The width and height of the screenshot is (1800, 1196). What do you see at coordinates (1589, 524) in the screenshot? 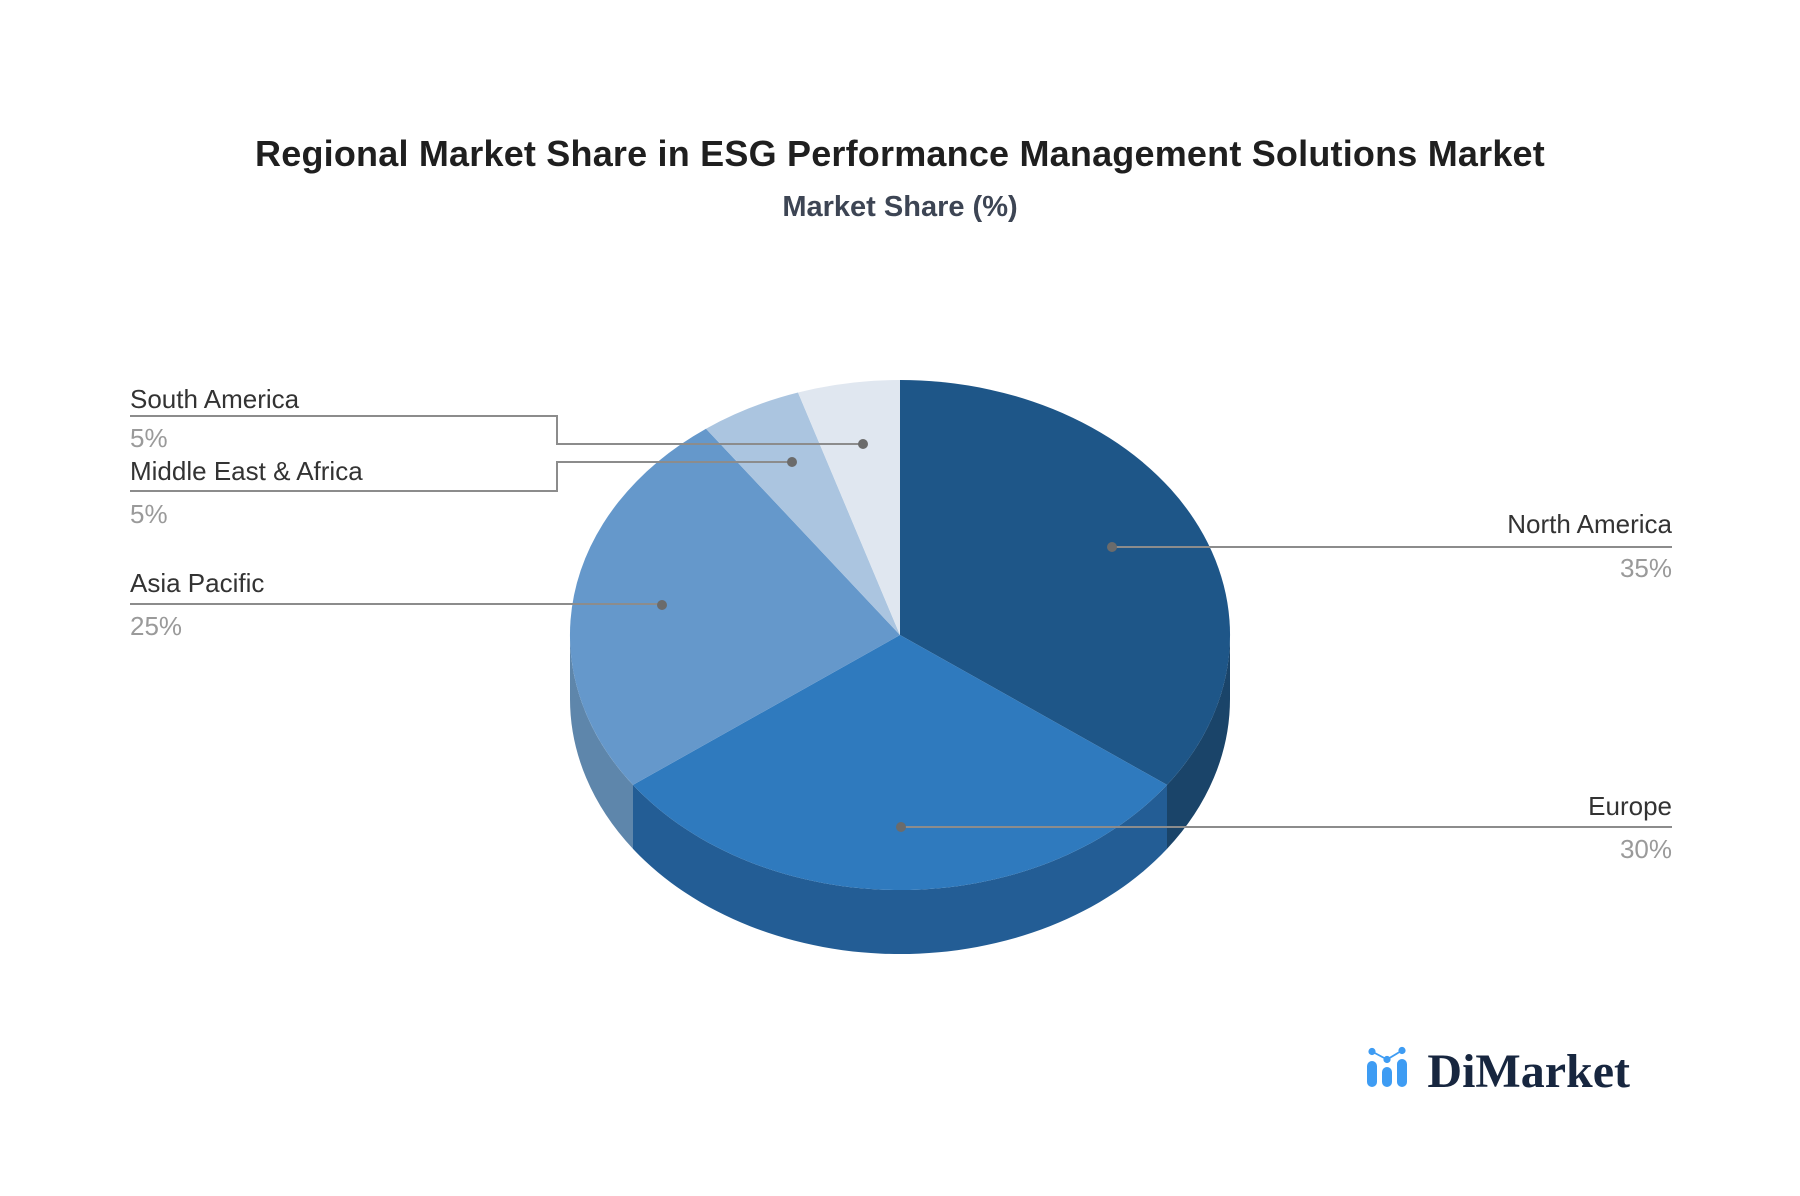
I see `slice-label-north-america: North America` at bounding box center [1589, 524].